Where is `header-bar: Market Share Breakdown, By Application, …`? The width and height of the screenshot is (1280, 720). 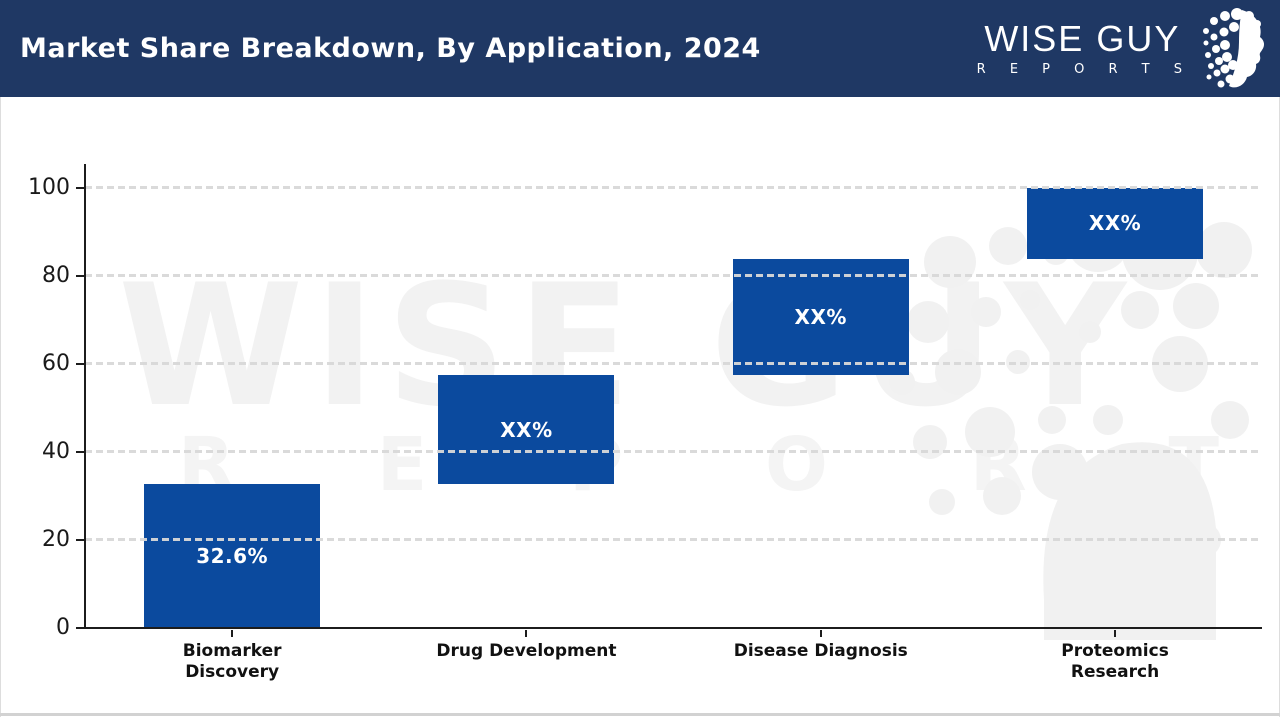 header-bar: Market Share Breakdown, By Application, … is located at coordinates (640, 48).